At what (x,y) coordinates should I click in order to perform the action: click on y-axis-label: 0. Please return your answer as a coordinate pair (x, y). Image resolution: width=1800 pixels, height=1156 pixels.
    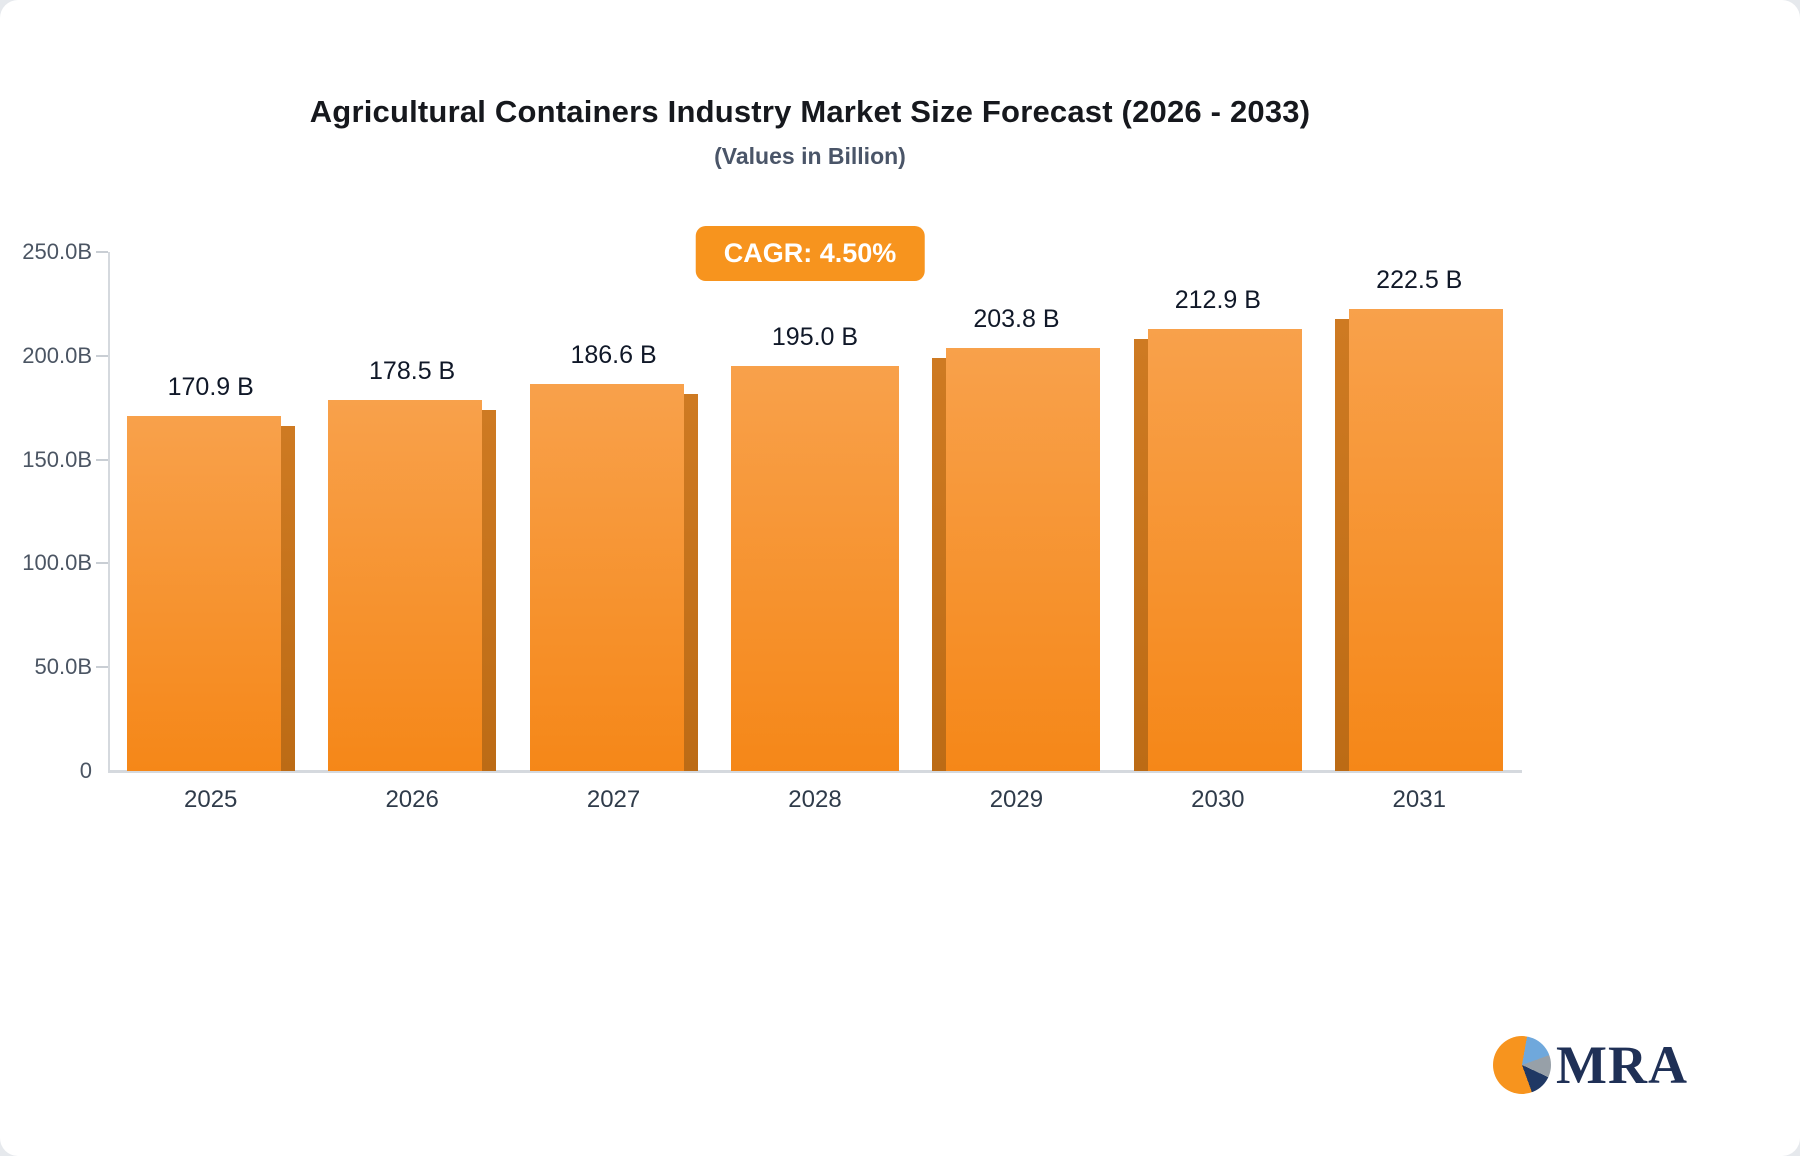
    Looking at the image, I should click on (85, 770).